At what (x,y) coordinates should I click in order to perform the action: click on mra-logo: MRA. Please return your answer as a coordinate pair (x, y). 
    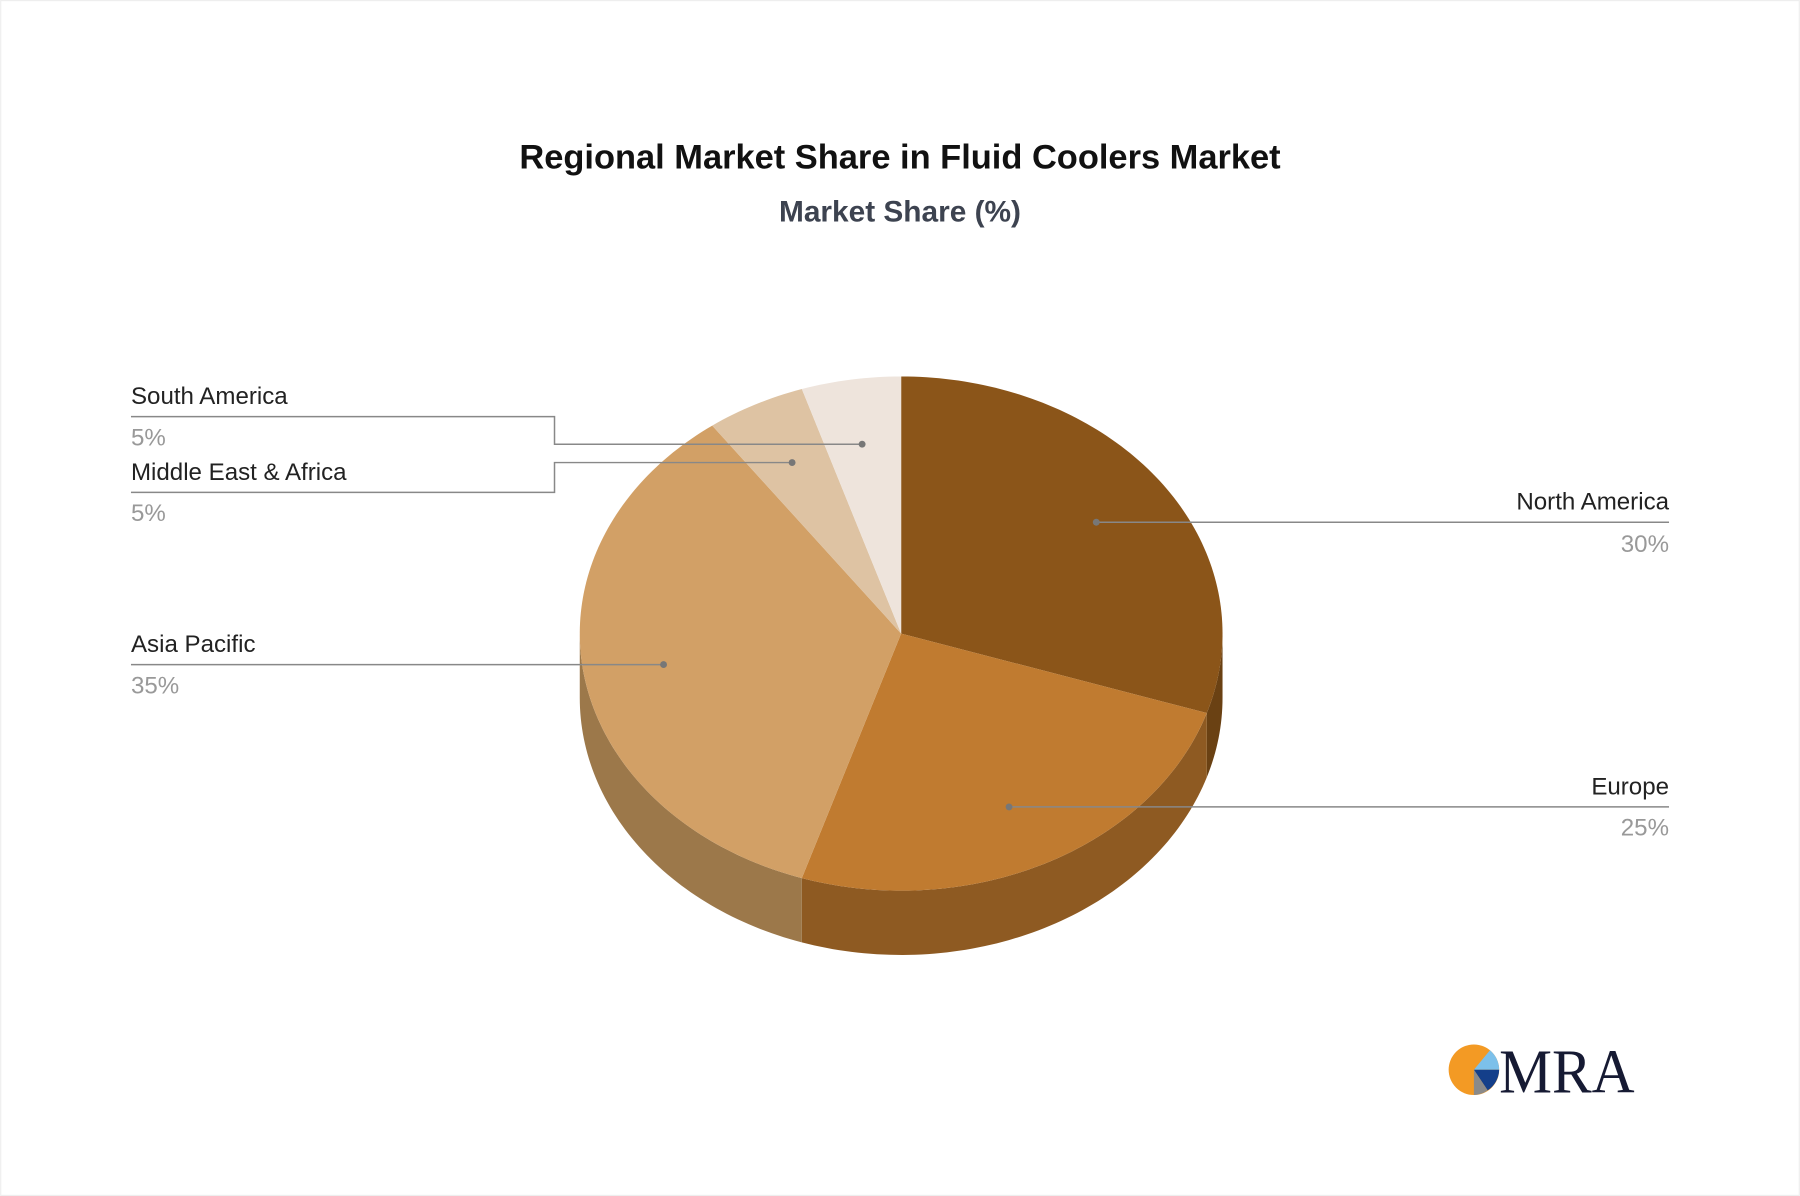
    Looking at the image, I should click on (1541, 1073).